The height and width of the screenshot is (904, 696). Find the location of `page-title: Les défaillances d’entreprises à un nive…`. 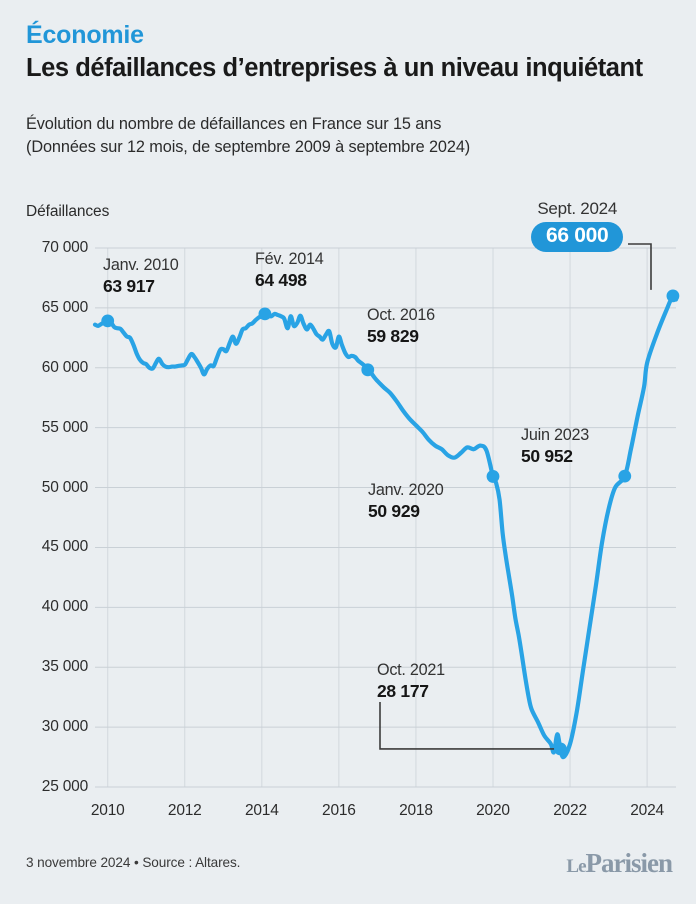

page-title: Les défaillances d’entreprises à un nive… is located at coordinates (334, 67).